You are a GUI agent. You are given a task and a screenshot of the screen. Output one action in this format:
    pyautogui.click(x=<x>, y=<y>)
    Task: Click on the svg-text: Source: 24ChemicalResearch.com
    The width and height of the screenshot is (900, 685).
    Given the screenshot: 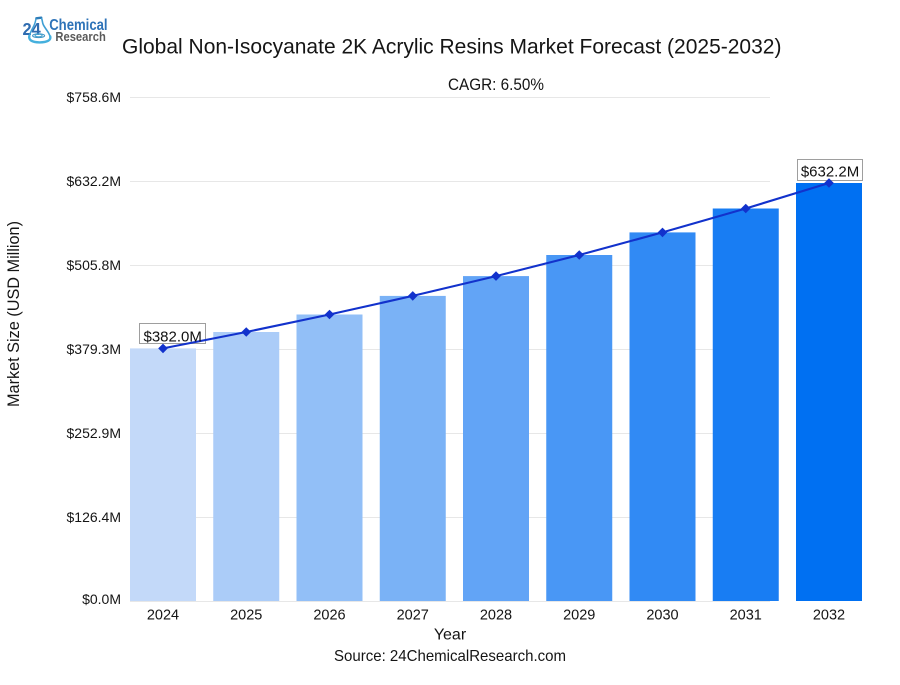 What is the action you would take?
    pyautogui.click(x=450, y=656)
    